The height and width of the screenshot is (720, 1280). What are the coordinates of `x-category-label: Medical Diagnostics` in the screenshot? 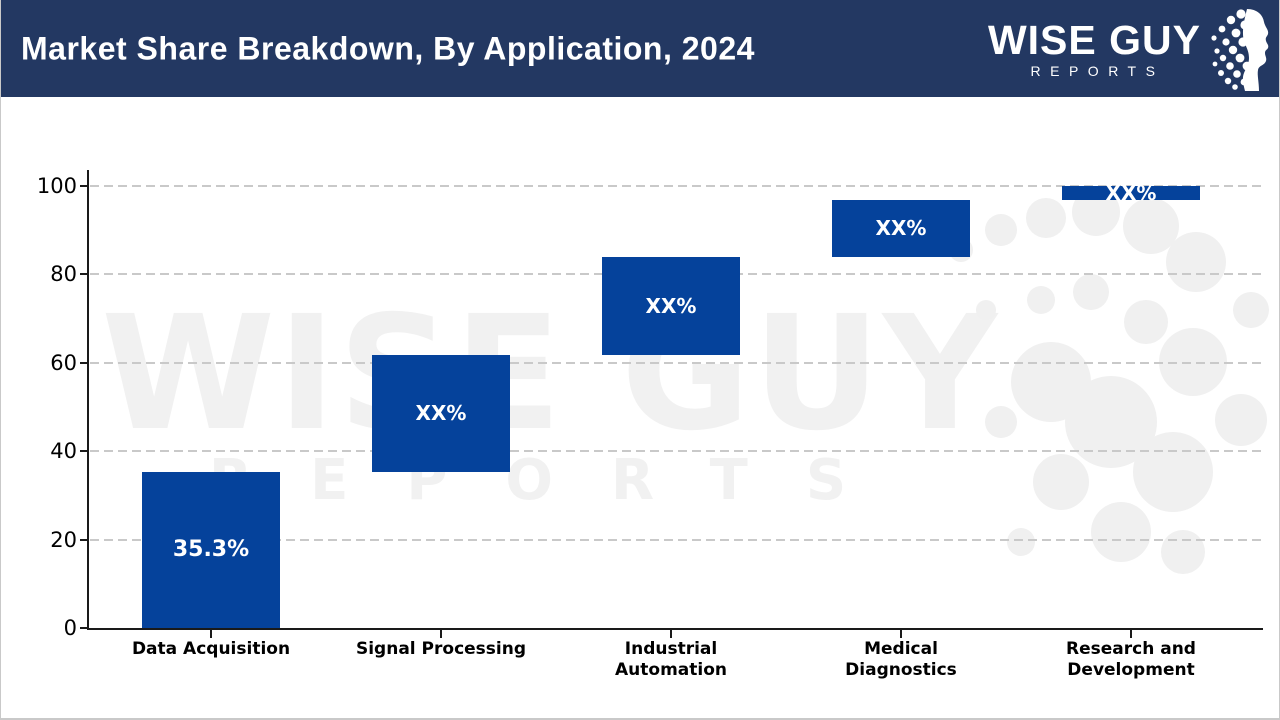 It's located at (901, 660).